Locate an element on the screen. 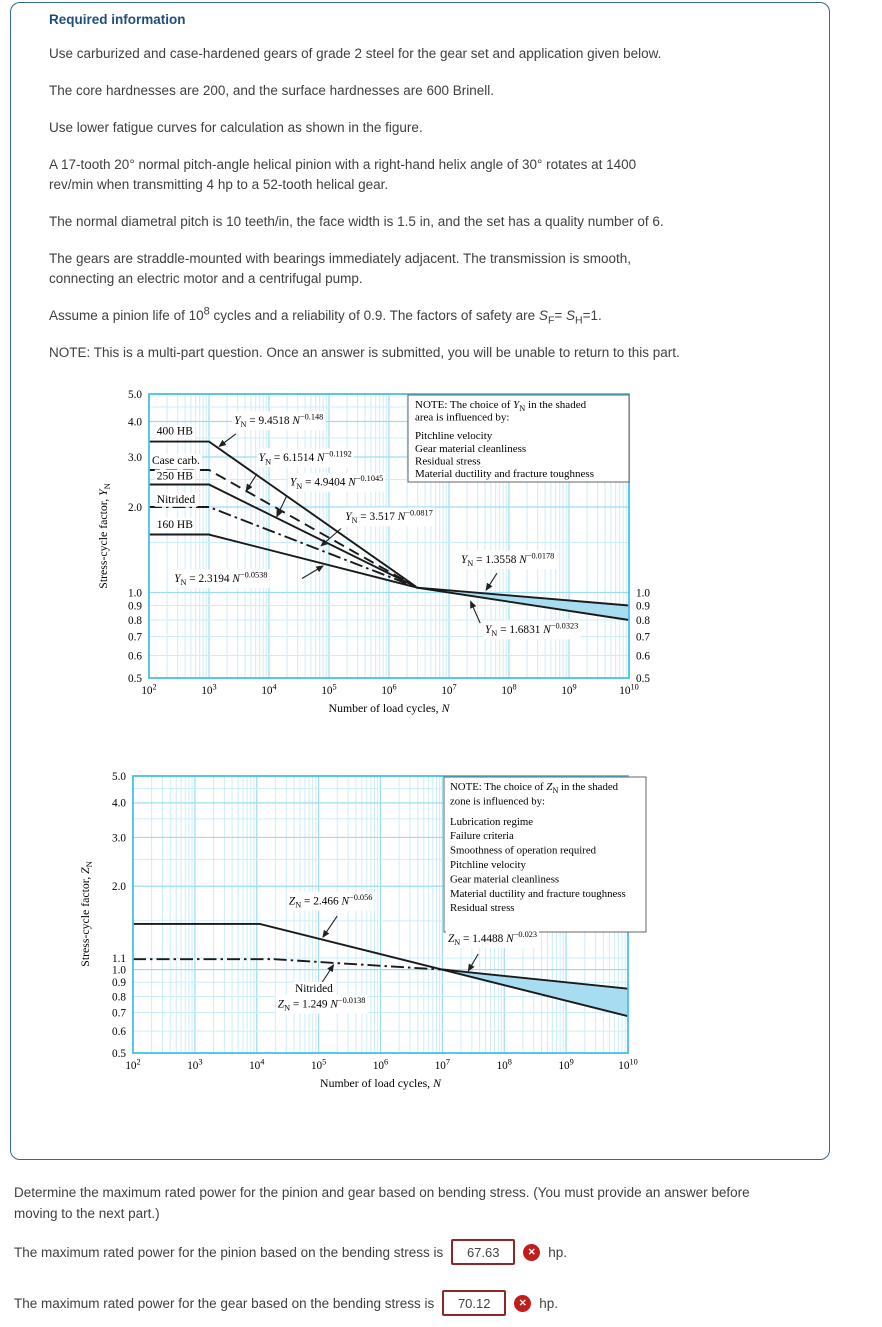 The width and height of the screenshot is (882, 1327). svg-text: 160 HB is located at coordinates (175, 525).